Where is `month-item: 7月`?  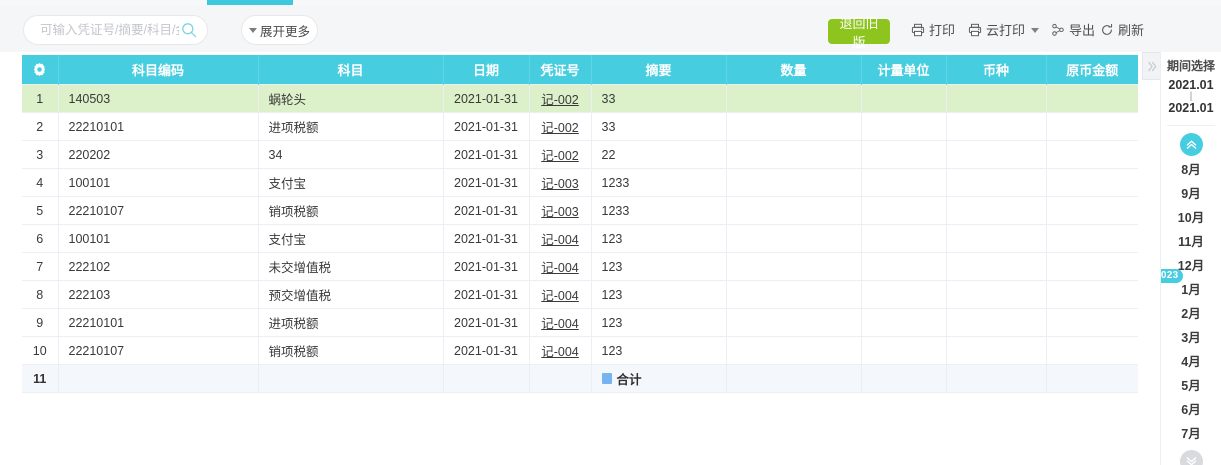 month-item: 7月 is located at coordinates (1191, 434).